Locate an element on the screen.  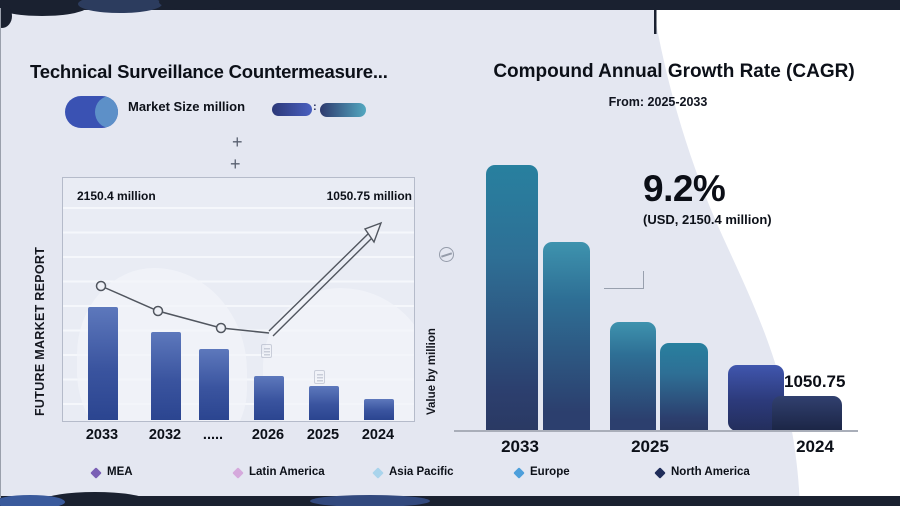
x-axis-line is located at coordinates (656, 431).